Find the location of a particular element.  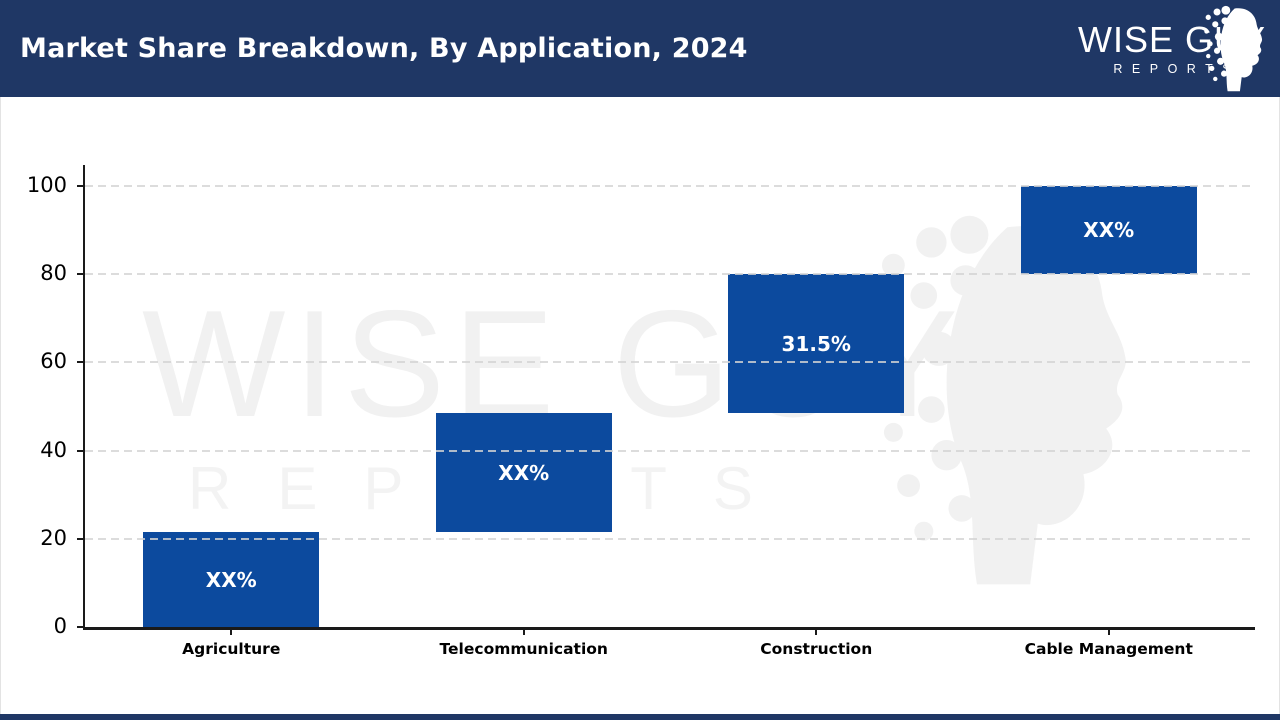

footer-bar is located at coordinates (640, 717).